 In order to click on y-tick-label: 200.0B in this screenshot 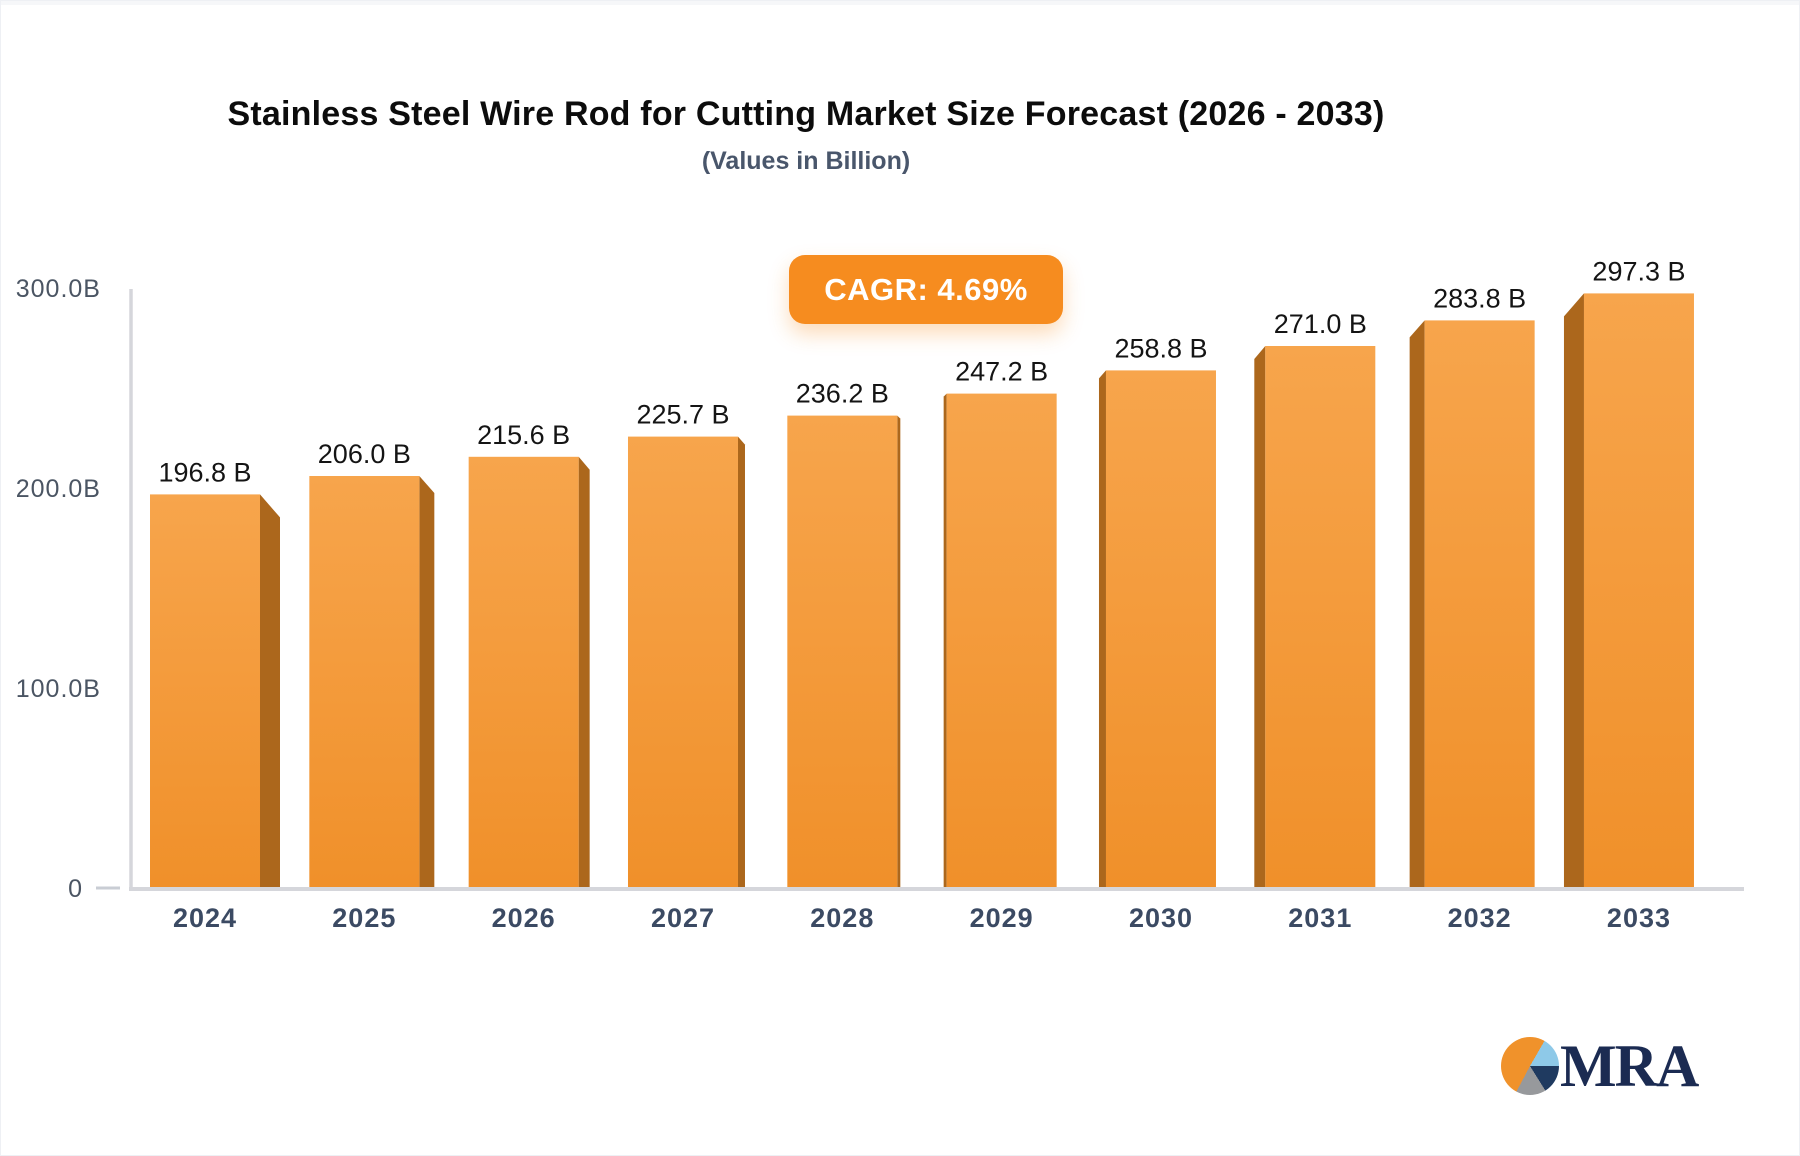, I will do `click(58, 489)`.